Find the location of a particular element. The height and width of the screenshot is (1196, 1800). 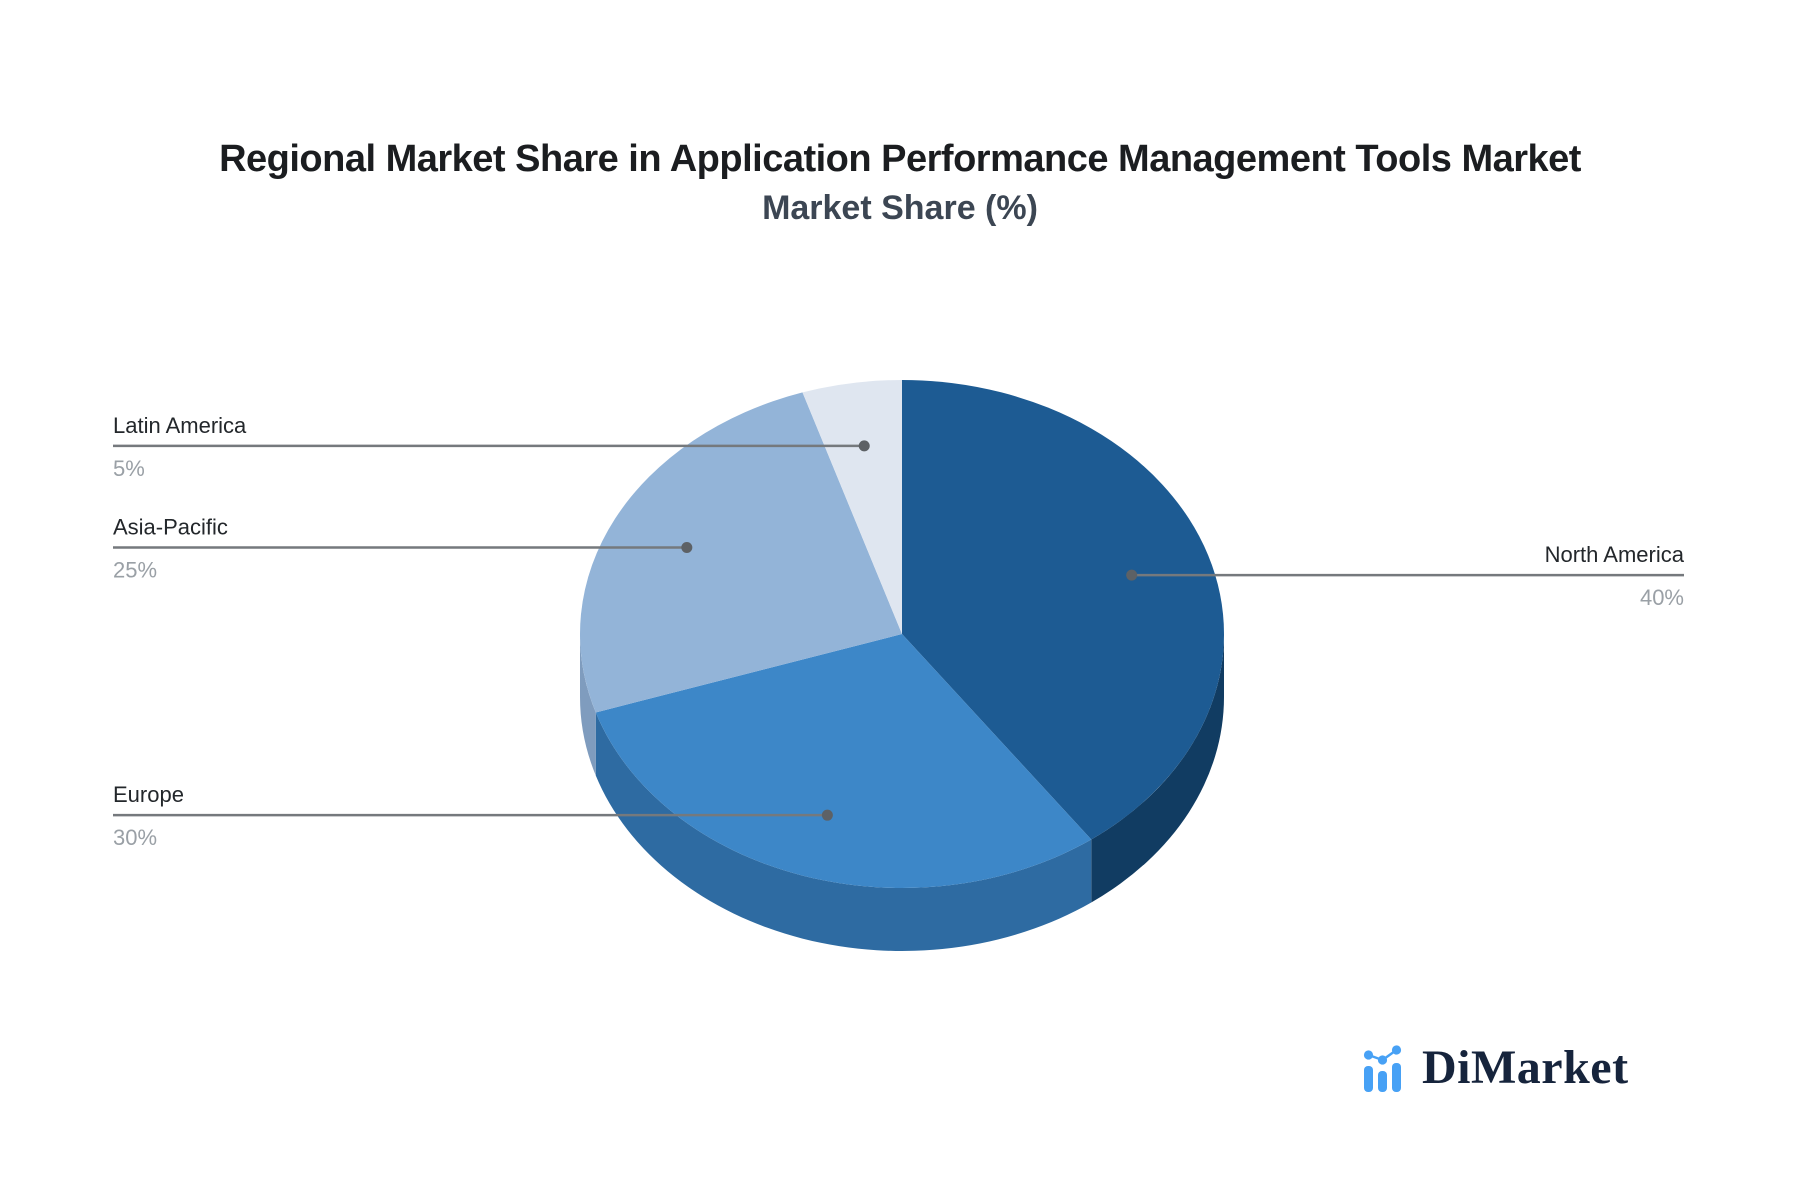

pie-slice-north-america is located at coordinates (1063, 610).